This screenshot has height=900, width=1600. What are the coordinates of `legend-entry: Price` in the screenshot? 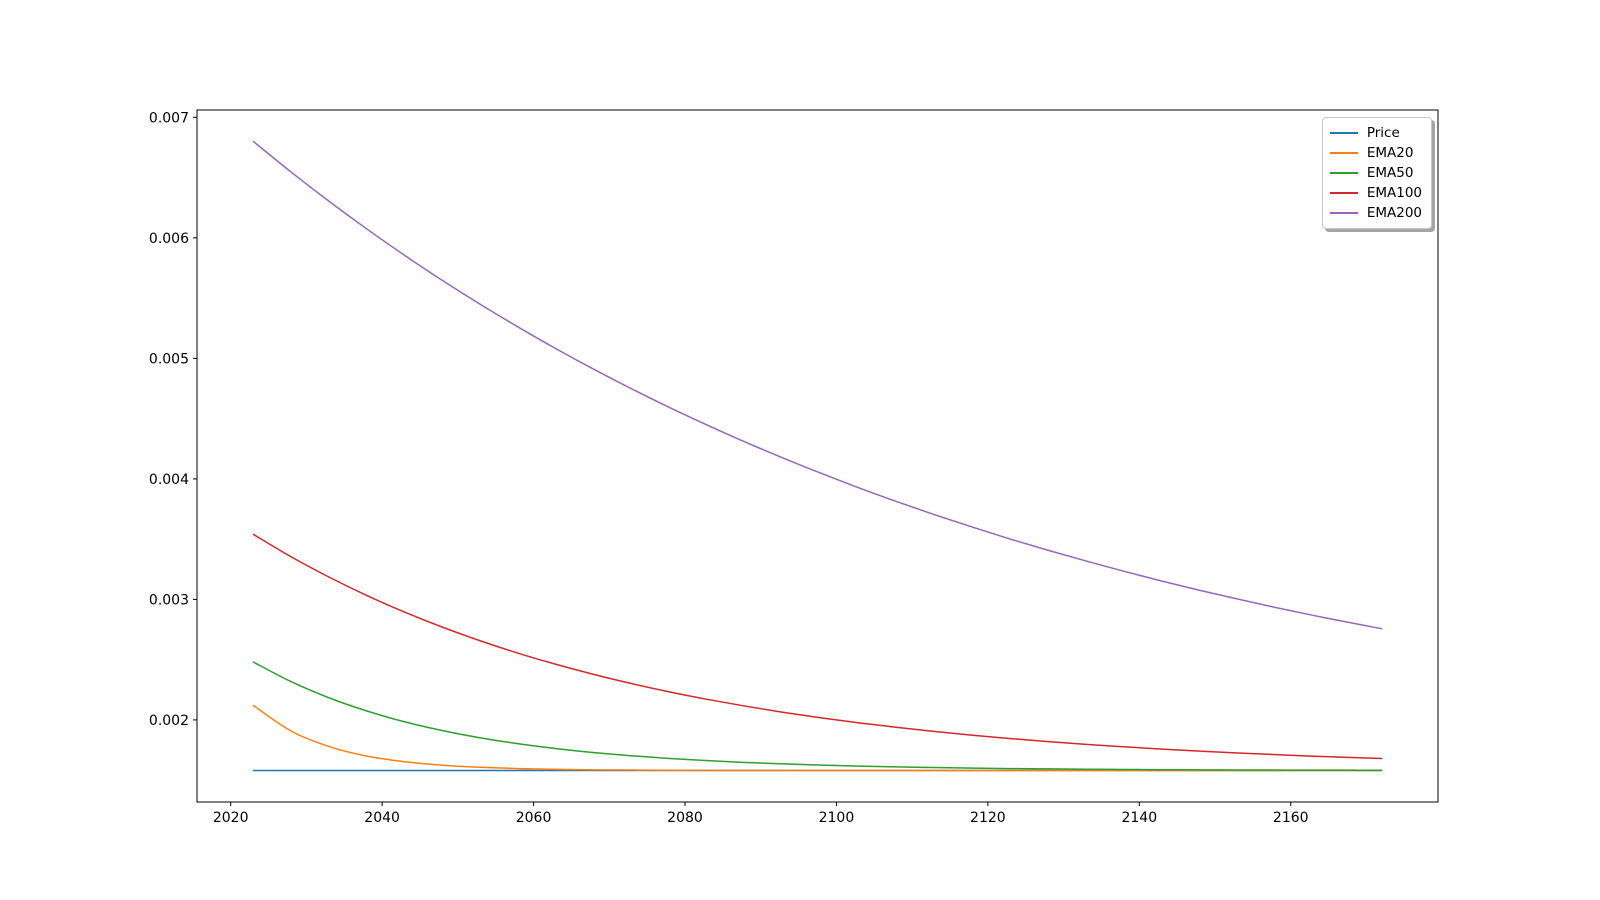 It's located at (1375, 133).